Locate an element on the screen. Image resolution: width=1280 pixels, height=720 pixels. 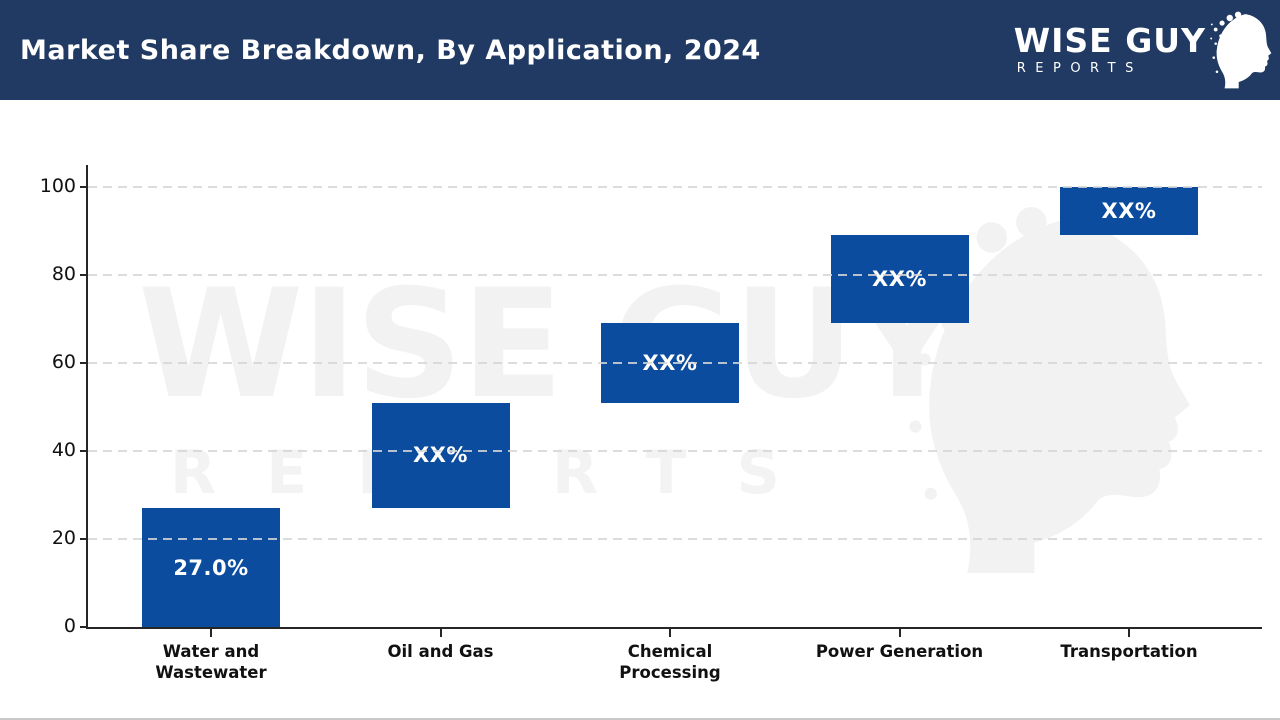
wise-guy-logo: WISE GUY REPORTS is located at coordinates (1143, 50).